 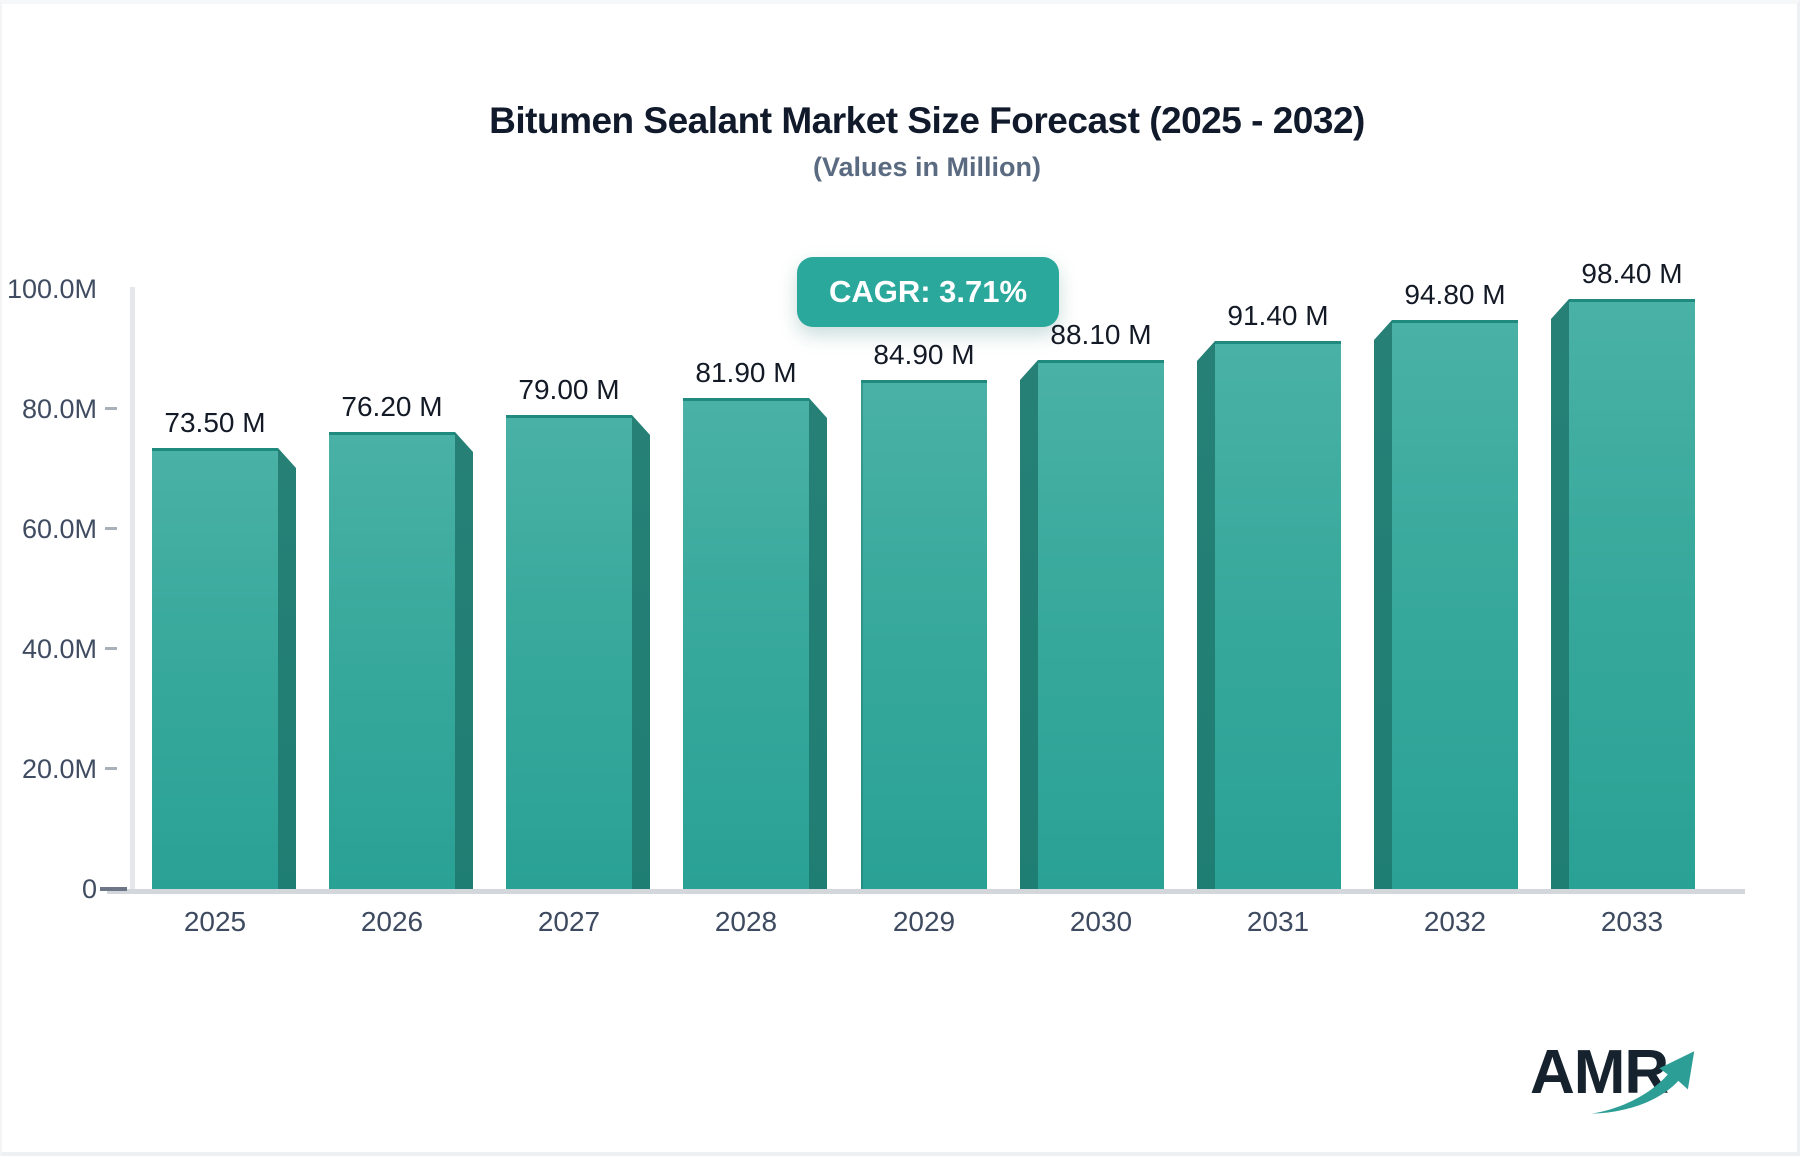 I want to click on bar-value-label: 88.10 M, so click(x=1101, y=334).